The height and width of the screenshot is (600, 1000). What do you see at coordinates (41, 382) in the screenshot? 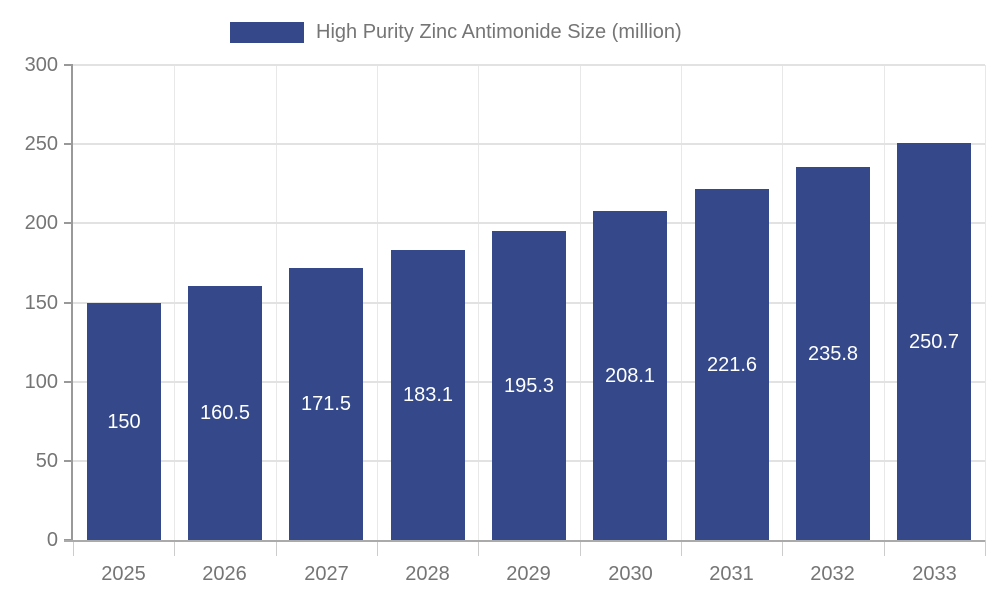
I see `y-axis-label: 100` at bounding box center [41, 382].